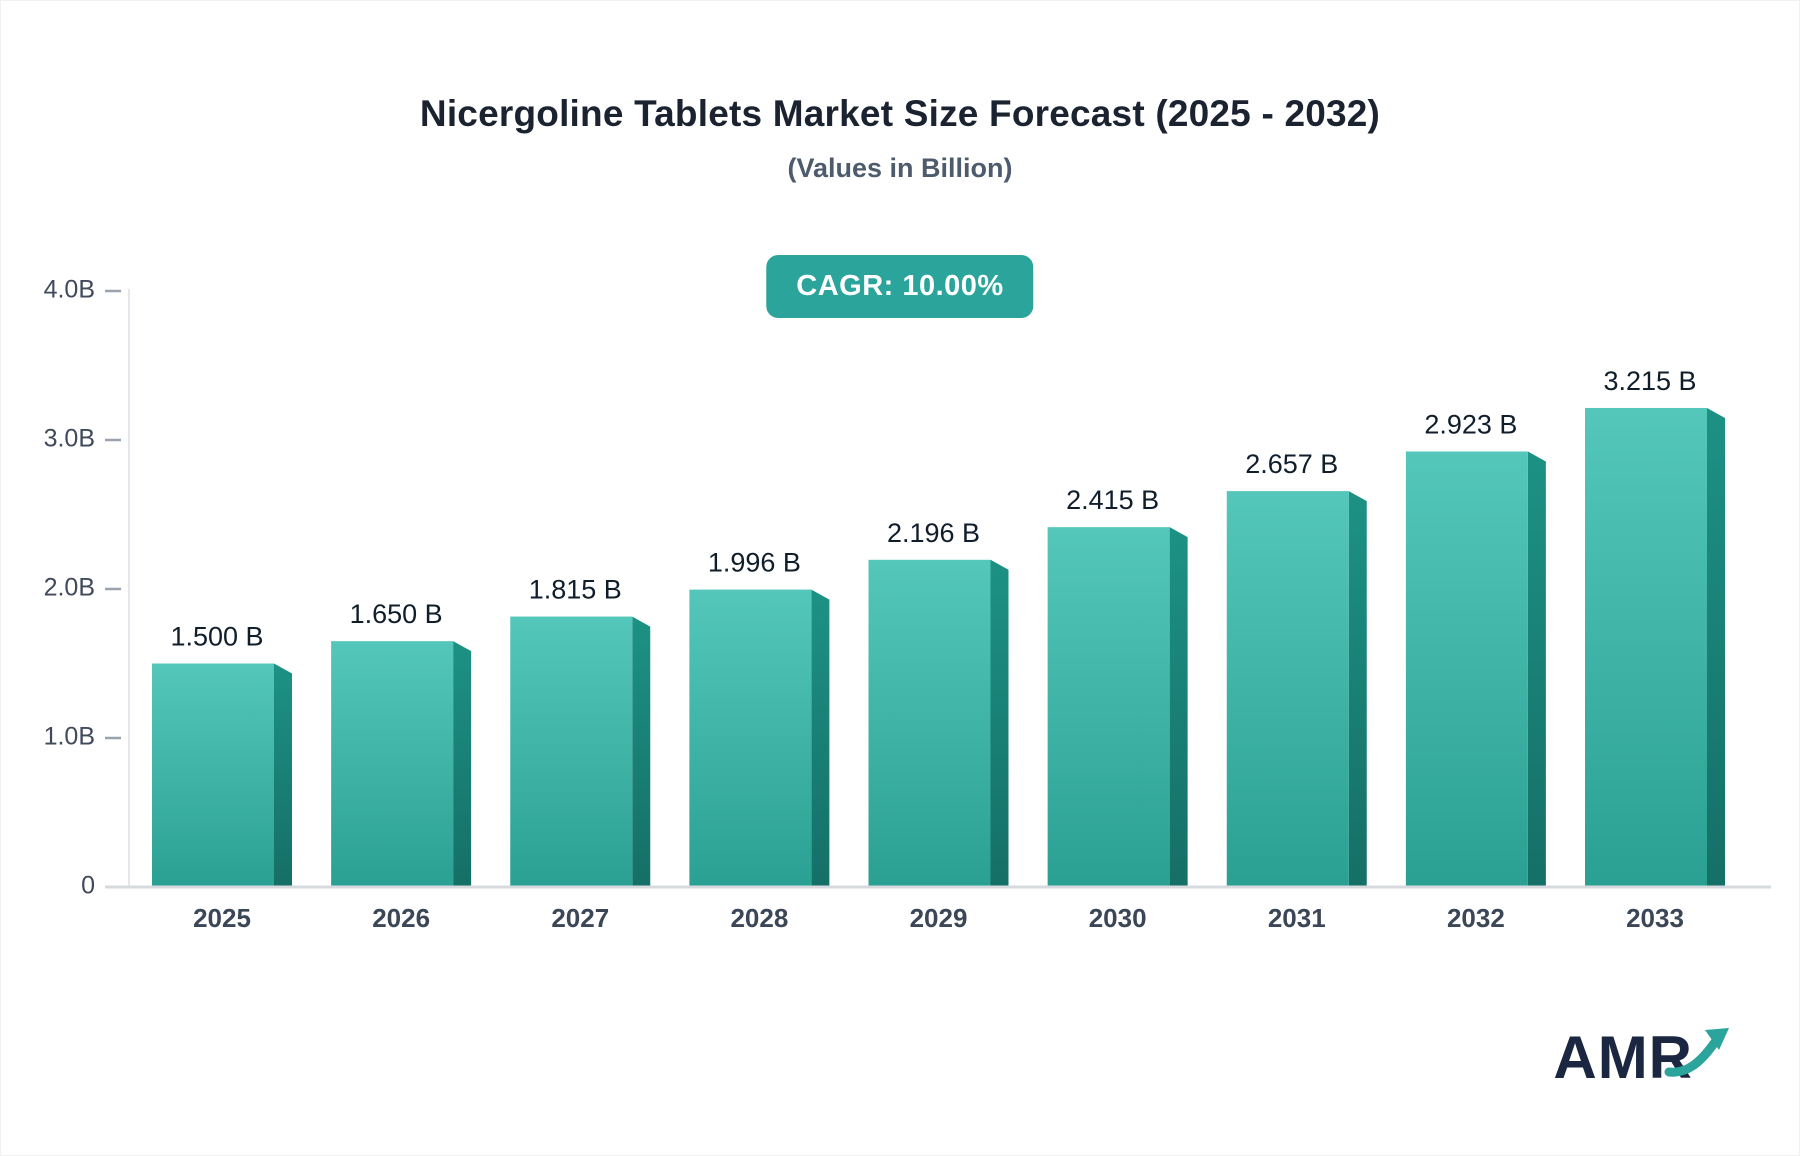  I want to click on y-tick-label: 4.0B, so click(69, 290).